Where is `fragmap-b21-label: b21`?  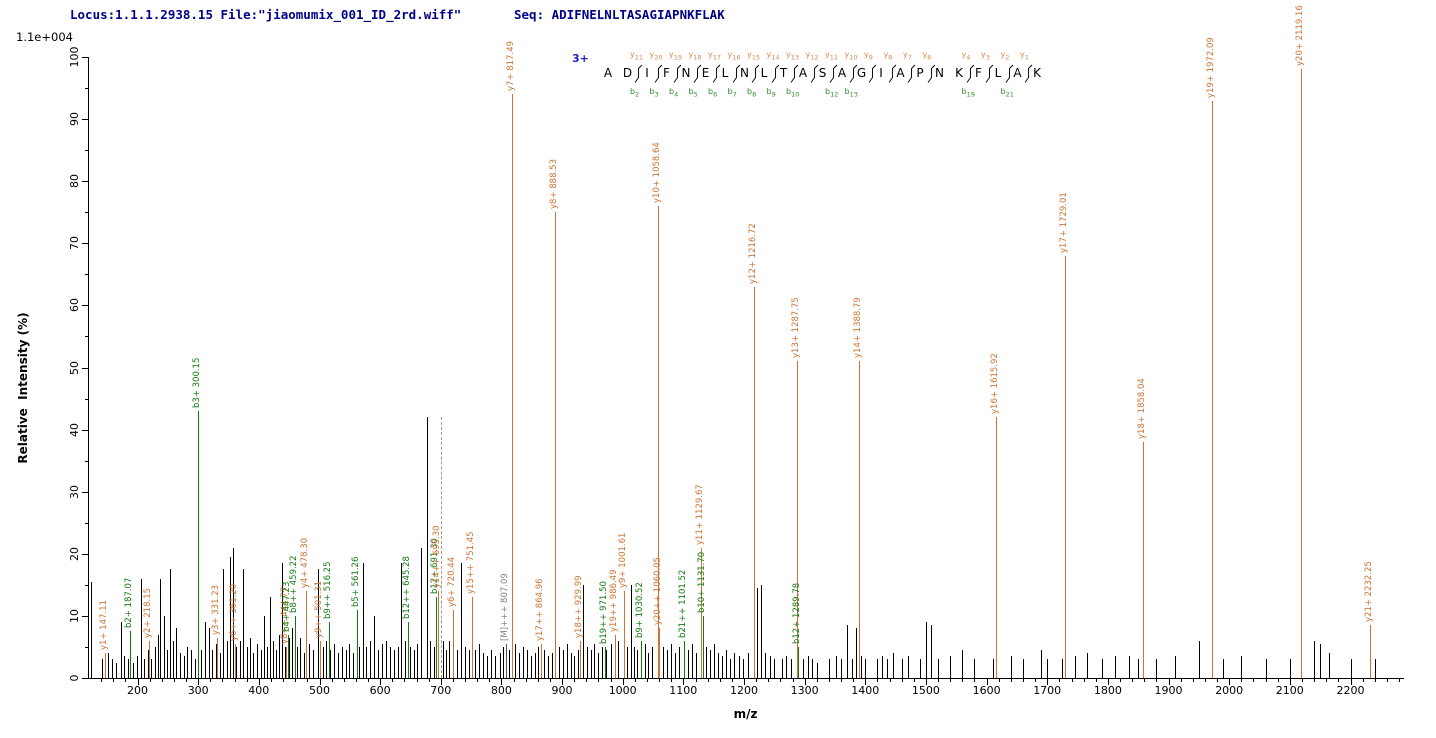 fragmap-b21-label: b21 is located at coordinates (1007, 93).